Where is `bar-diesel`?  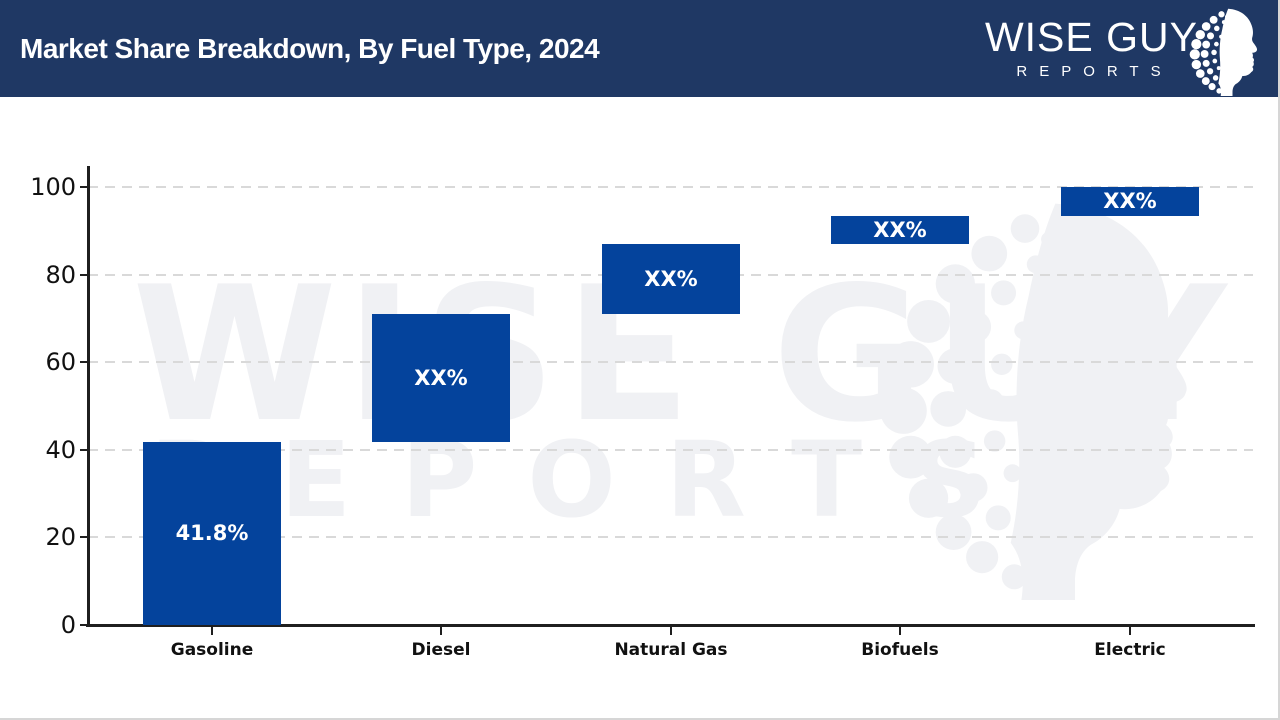 bar-diesel is located at coordinates (441, 378).